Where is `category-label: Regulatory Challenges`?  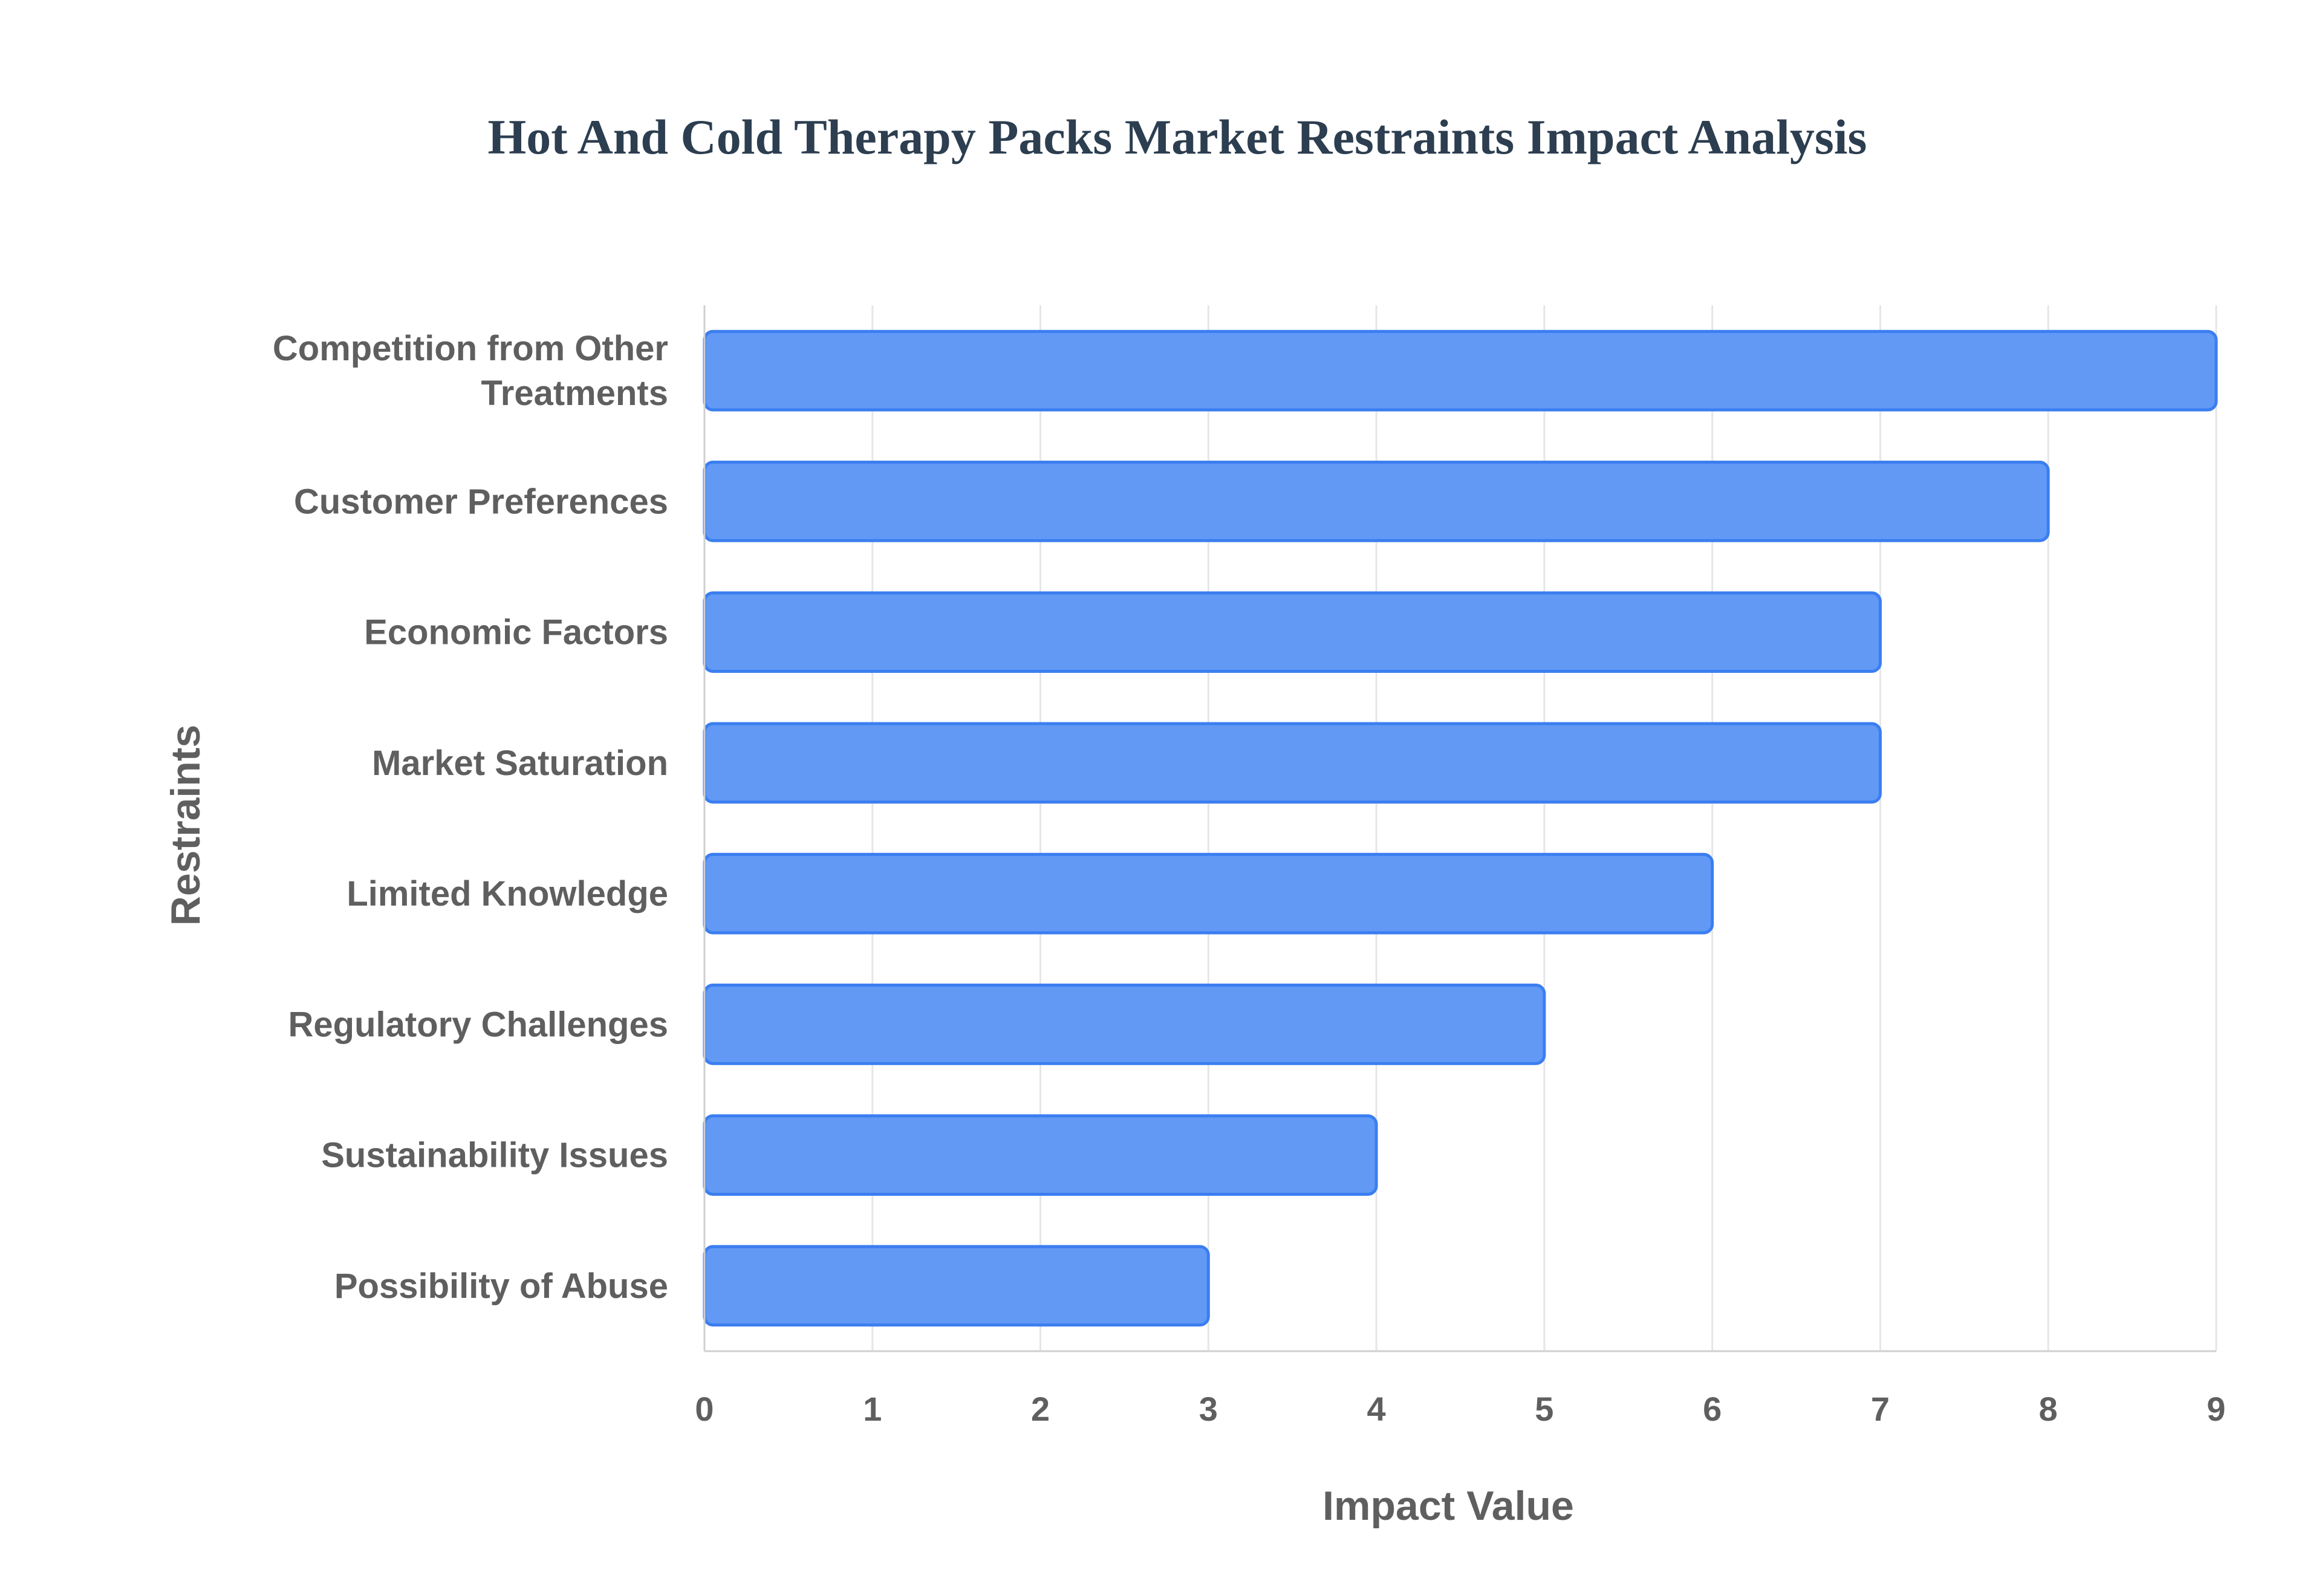
category-label: Regulatory Challenges is located at coordinates (478, 1024).